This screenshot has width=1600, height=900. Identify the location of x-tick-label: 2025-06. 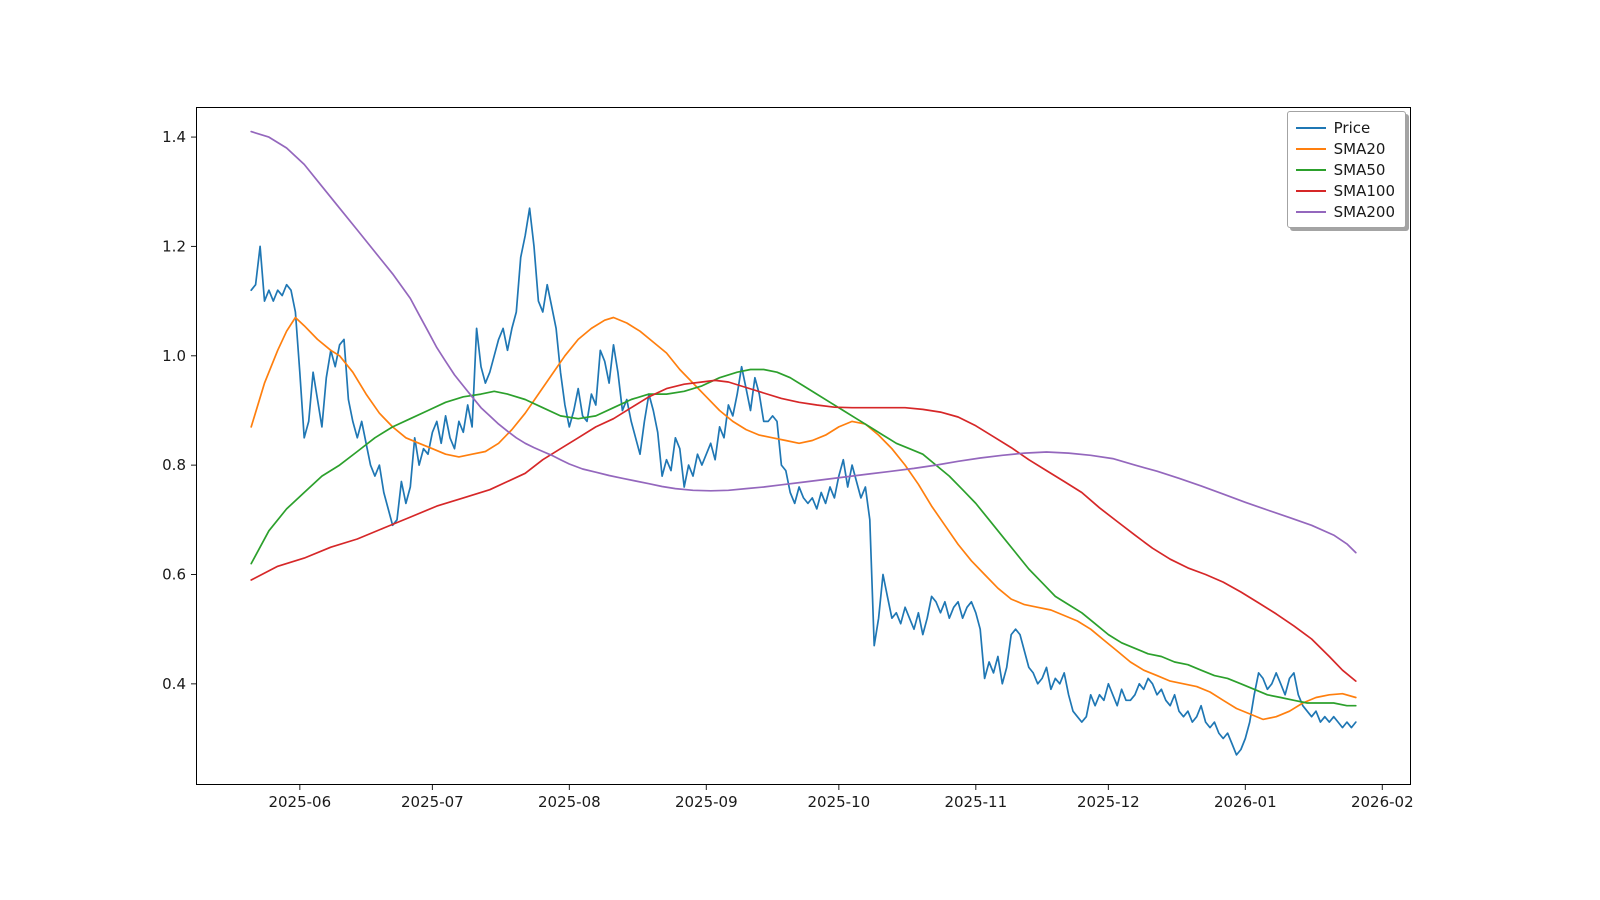
(299, 802).